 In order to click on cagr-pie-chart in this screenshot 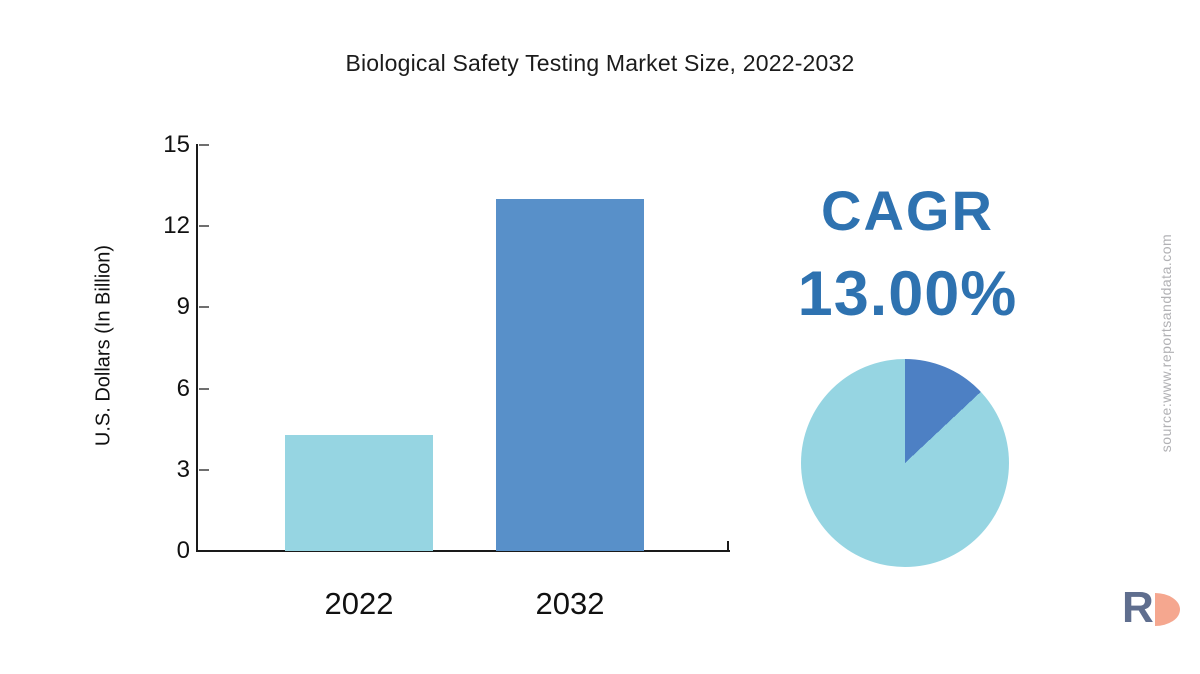, I will do `click(905, 463)`.